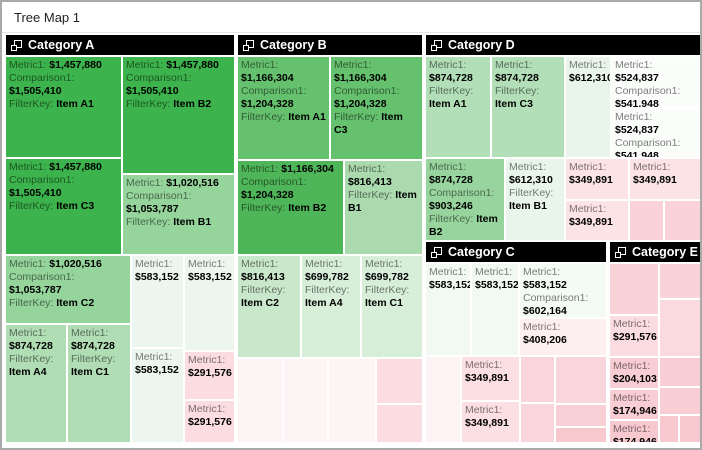  What do you see at coordinates (487, 371) in the screenshot?
I see `metric1-line: Metric1: $349,891` at bounding box center [487, 371].